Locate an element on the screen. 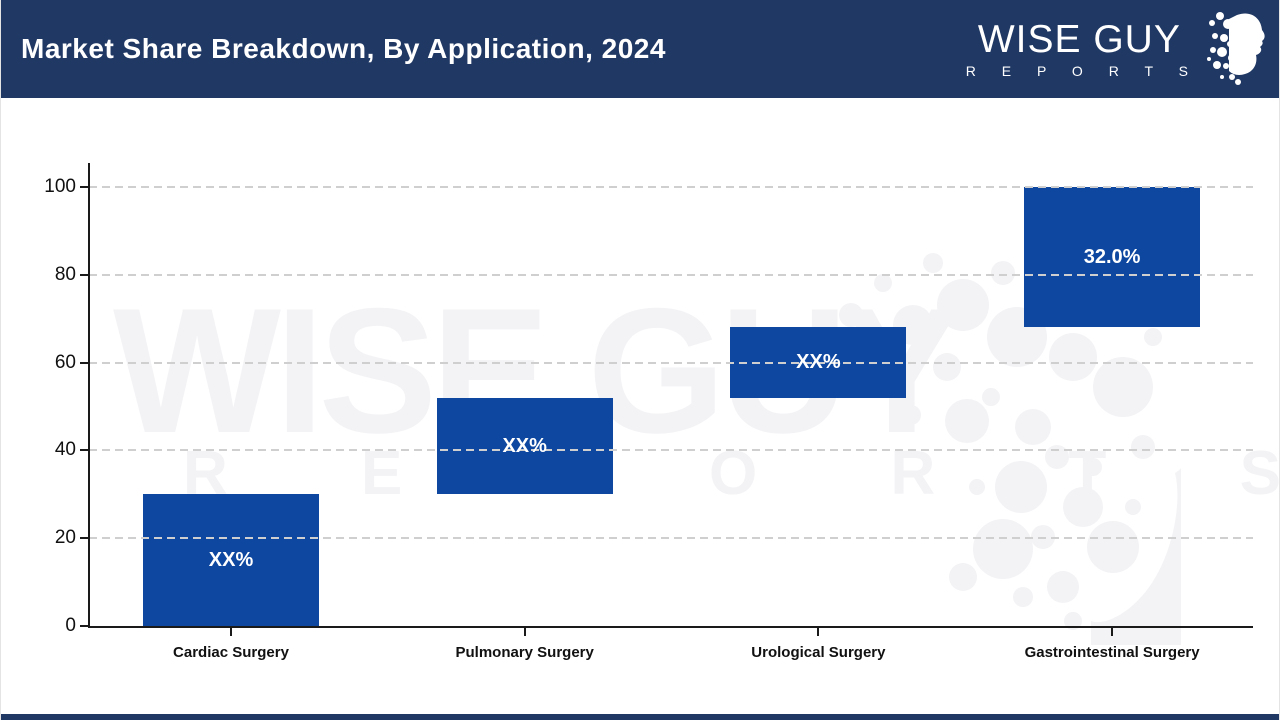 The width and height of the screenshot is (1280, 720). y-tick-label-40: 40 is located at coordinates (65, 450).